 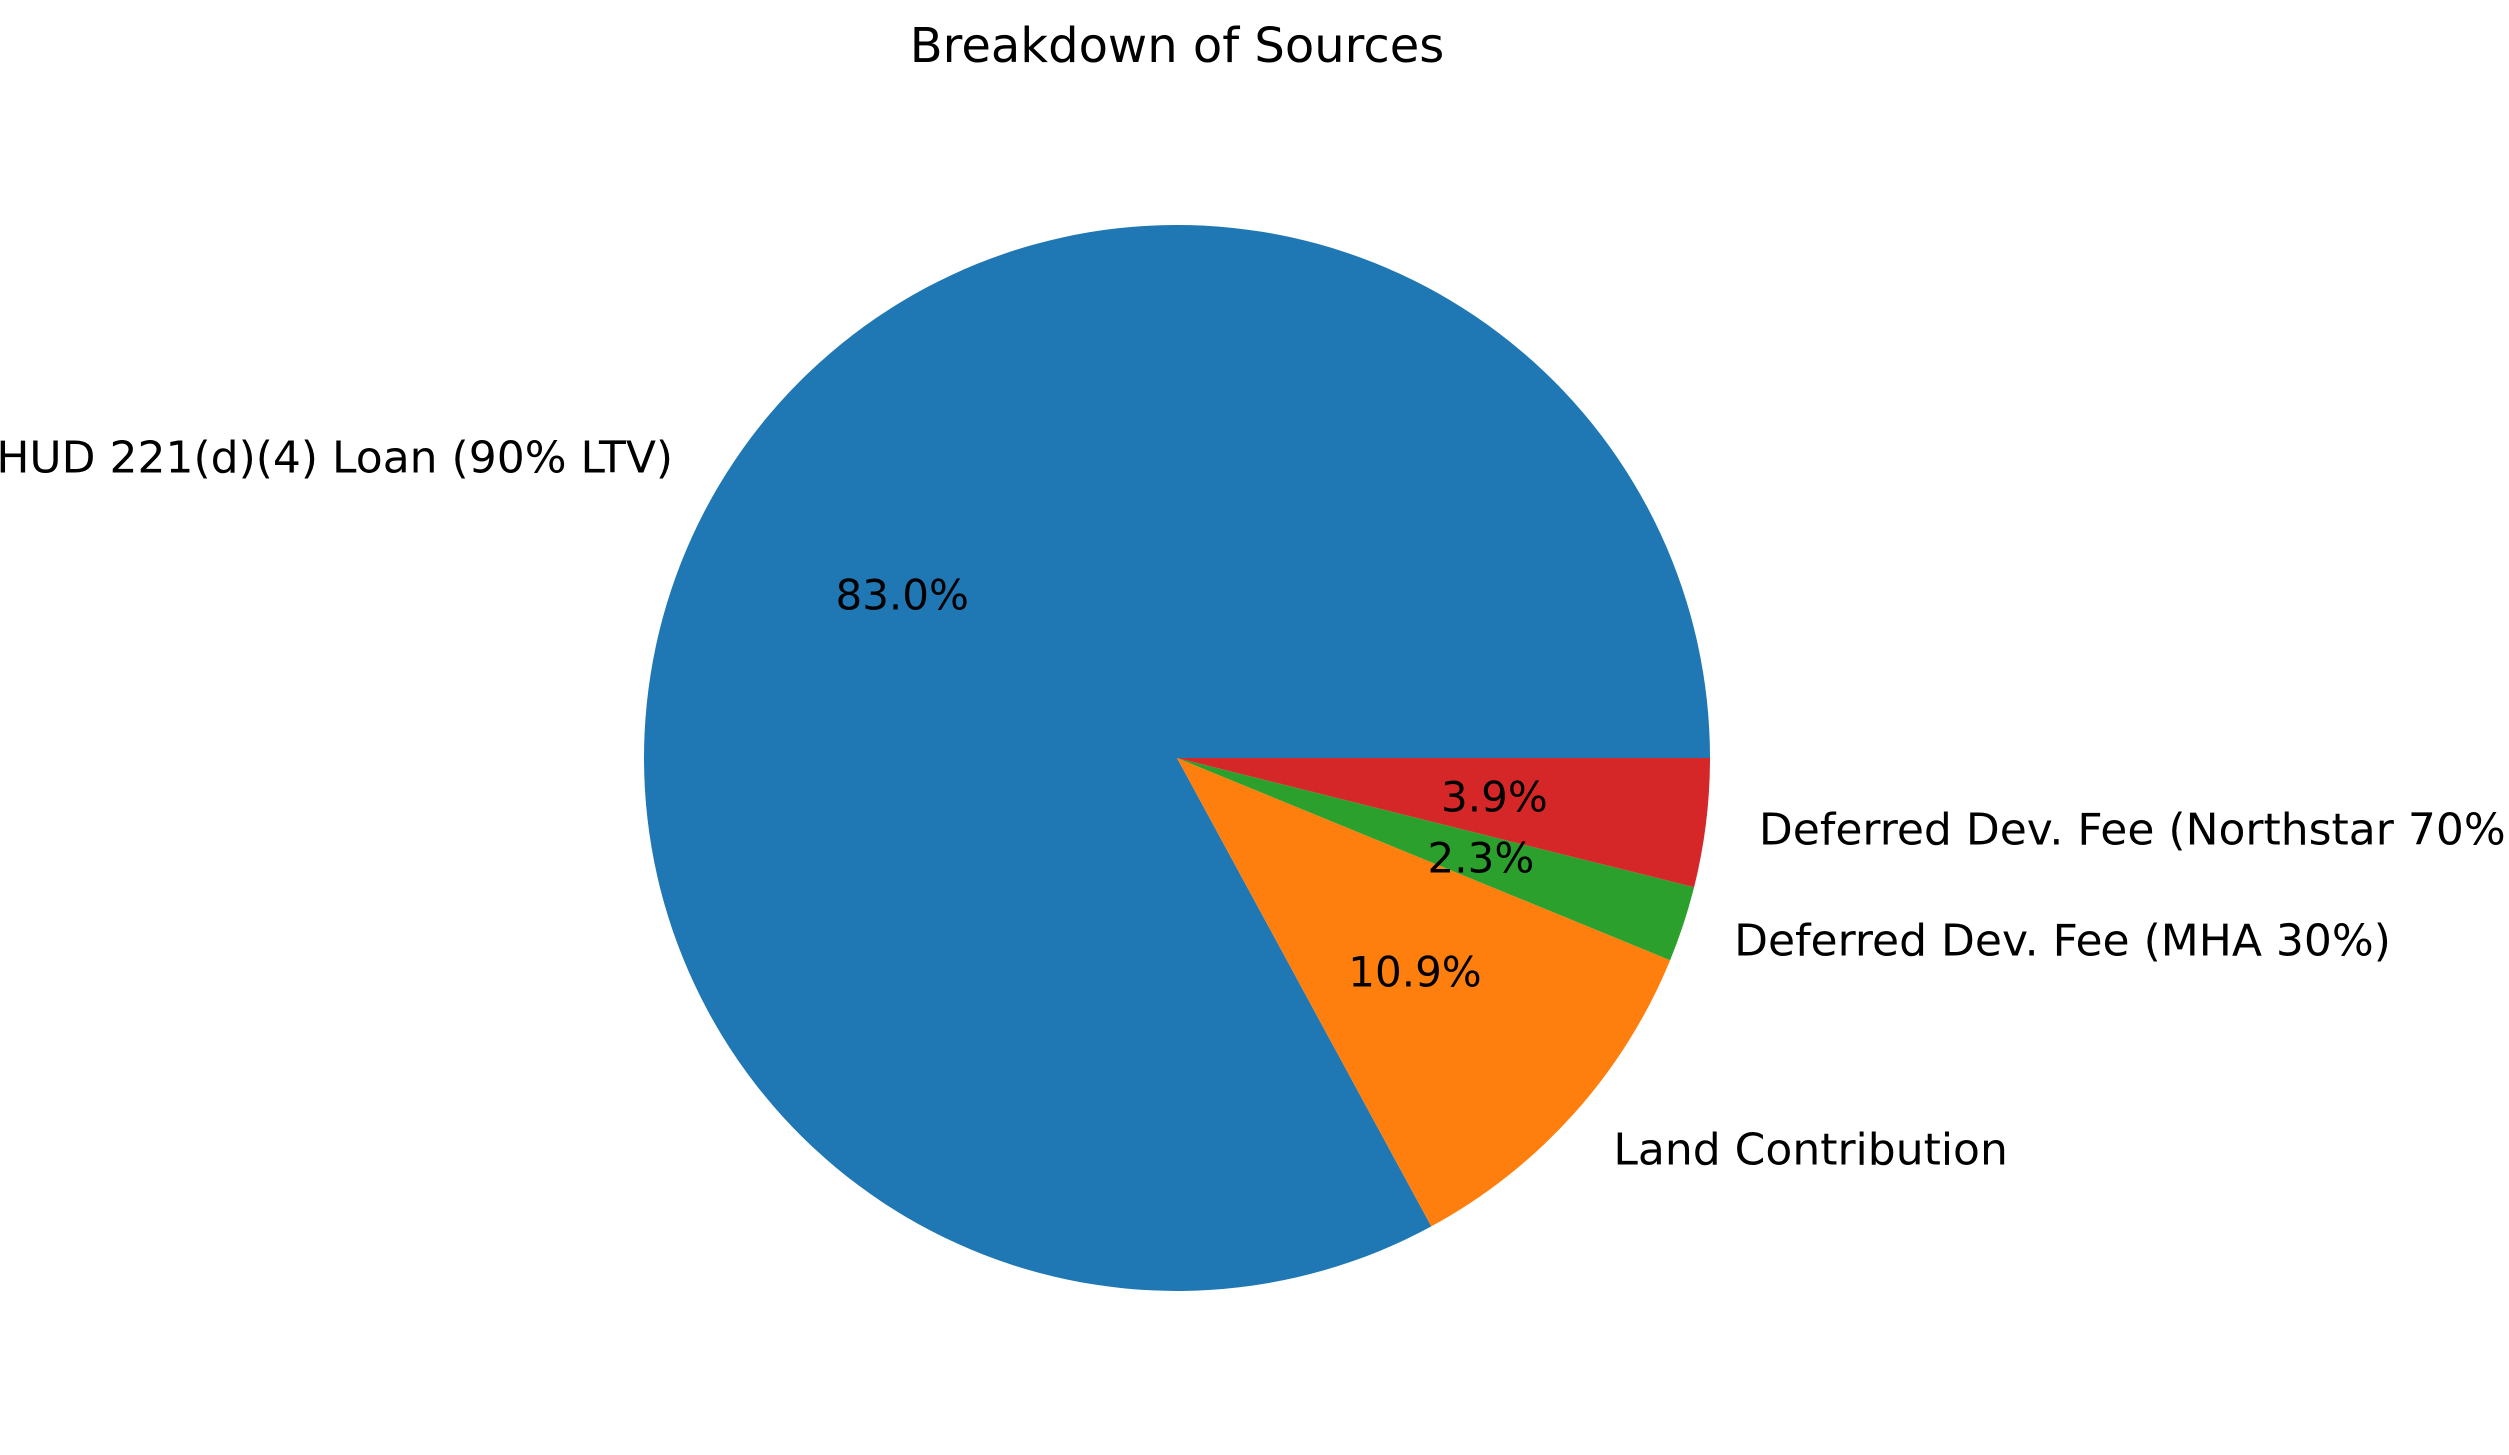 I want to click on slice-pct-label-0: 83.0%, so click(x=902, y=594).